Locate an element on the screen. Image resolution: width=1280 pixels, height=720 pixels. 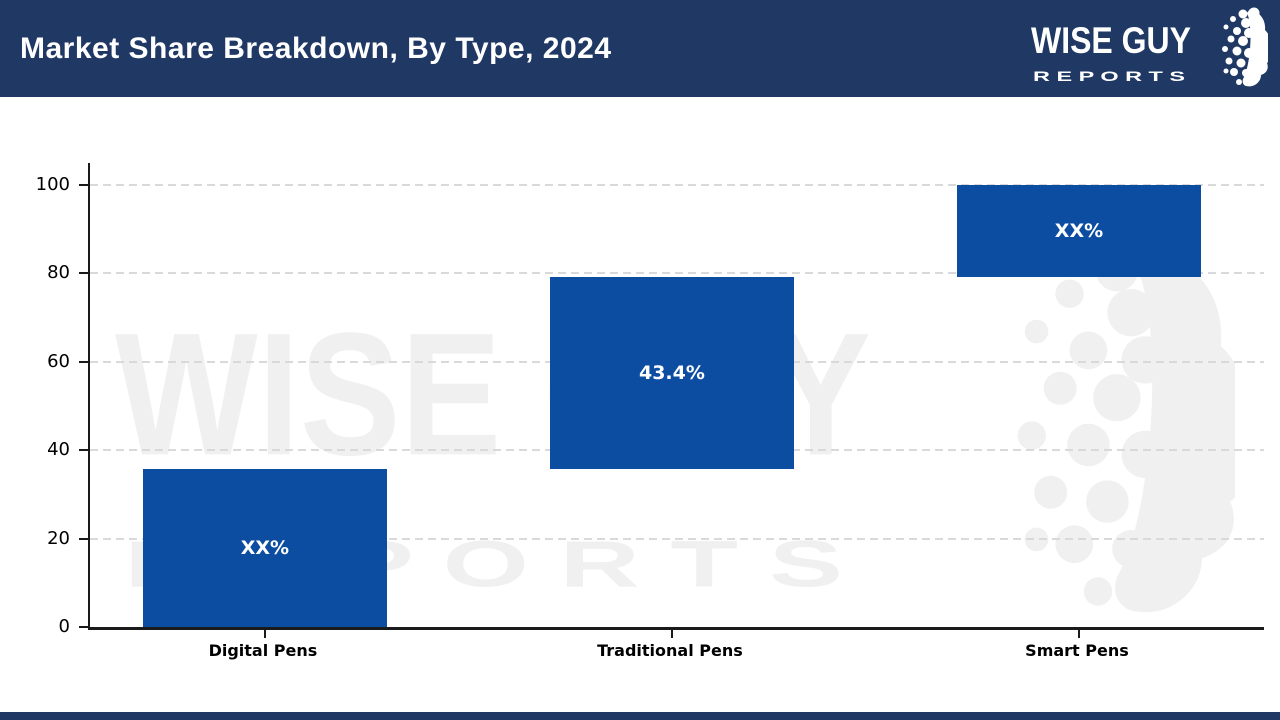
footer-bar is located at coordinates (640, 716).